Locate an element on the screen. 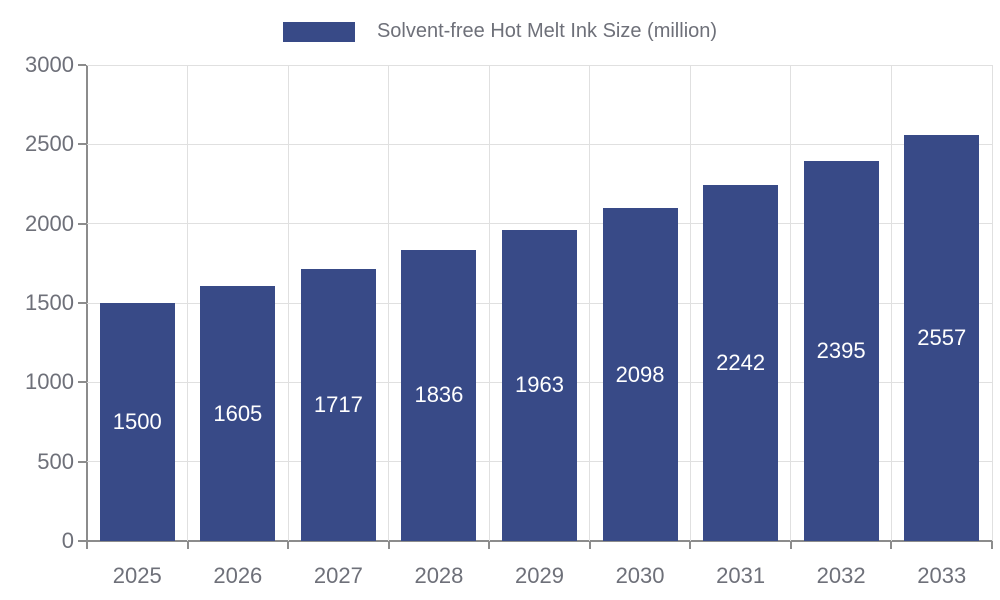 The height and width of the screenshot is (600, 1000). legend: Solvent-free Hot Melt Ink Size (million) is located at coordinates (500, 31).